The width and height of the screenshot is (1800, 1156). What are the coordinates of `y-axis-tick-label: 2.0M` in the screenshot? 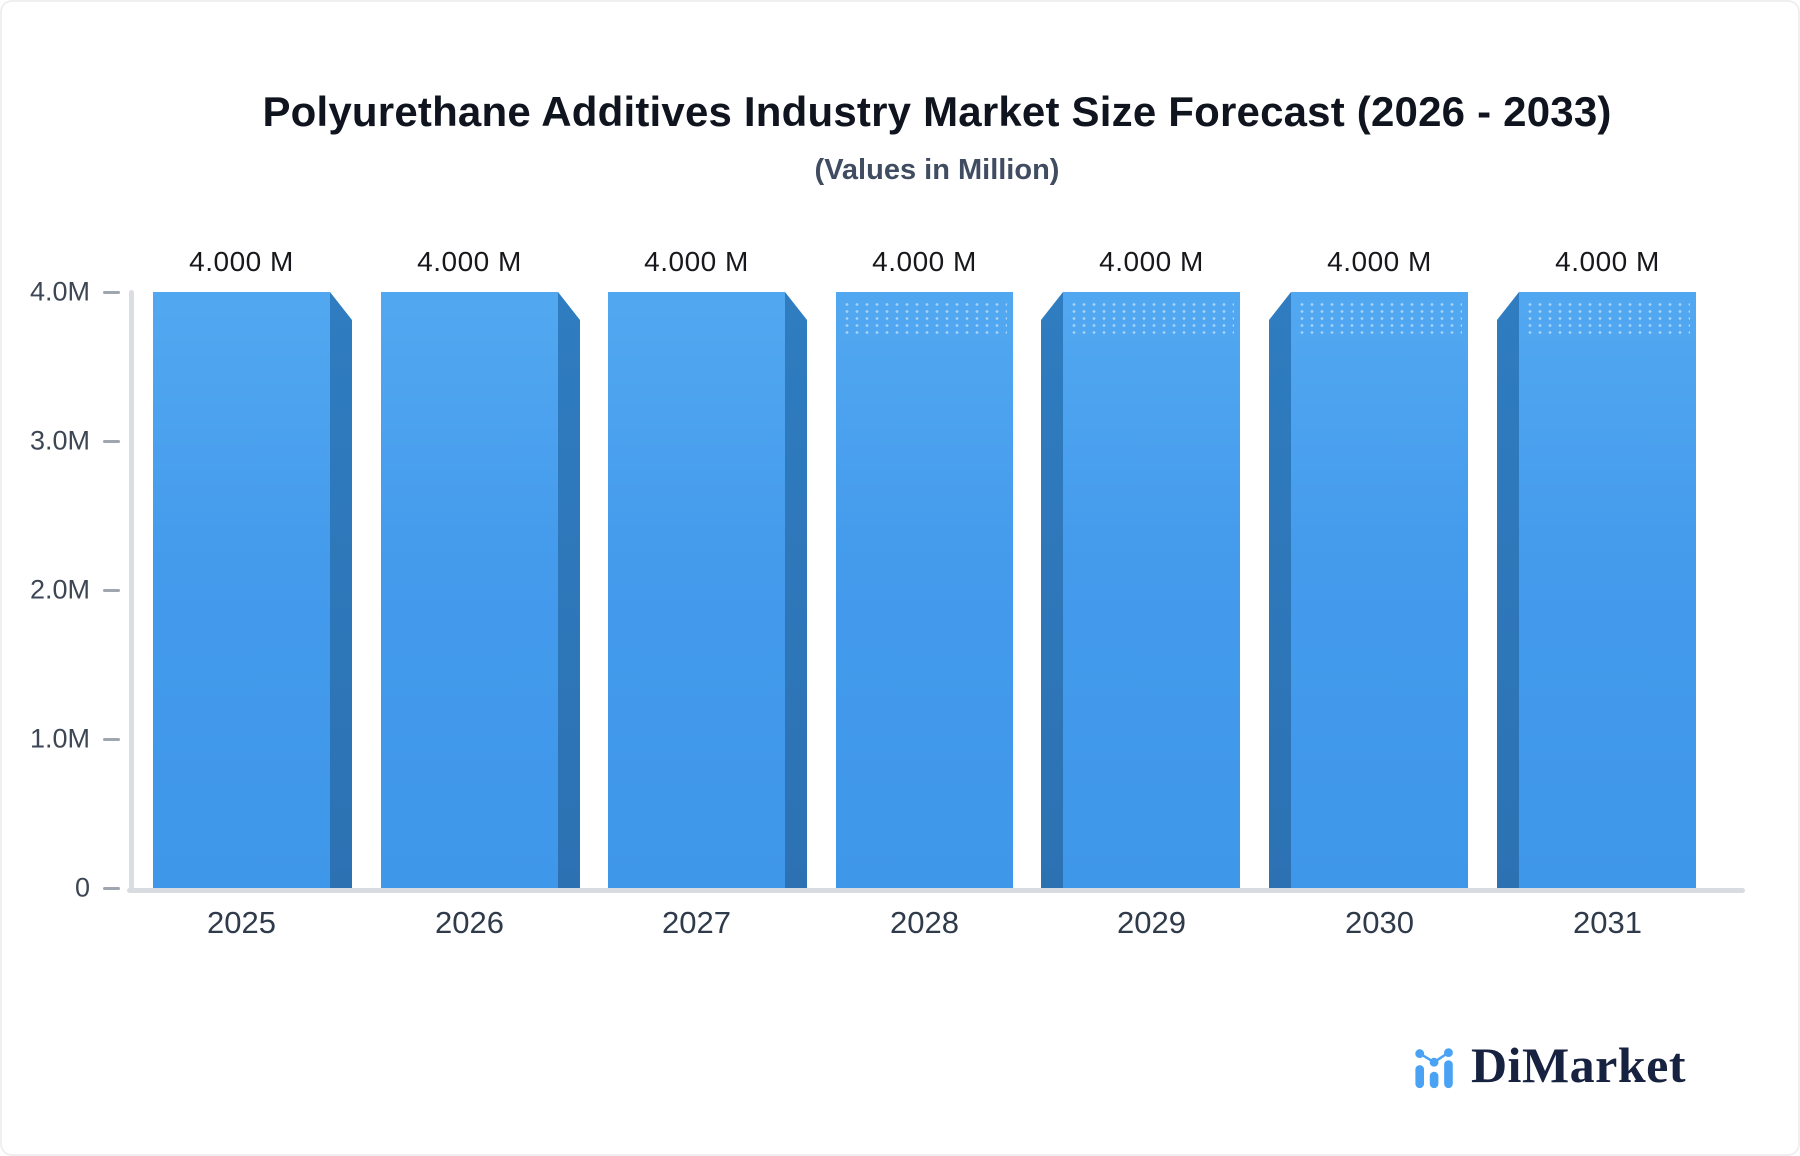 It's located at (59, 589).